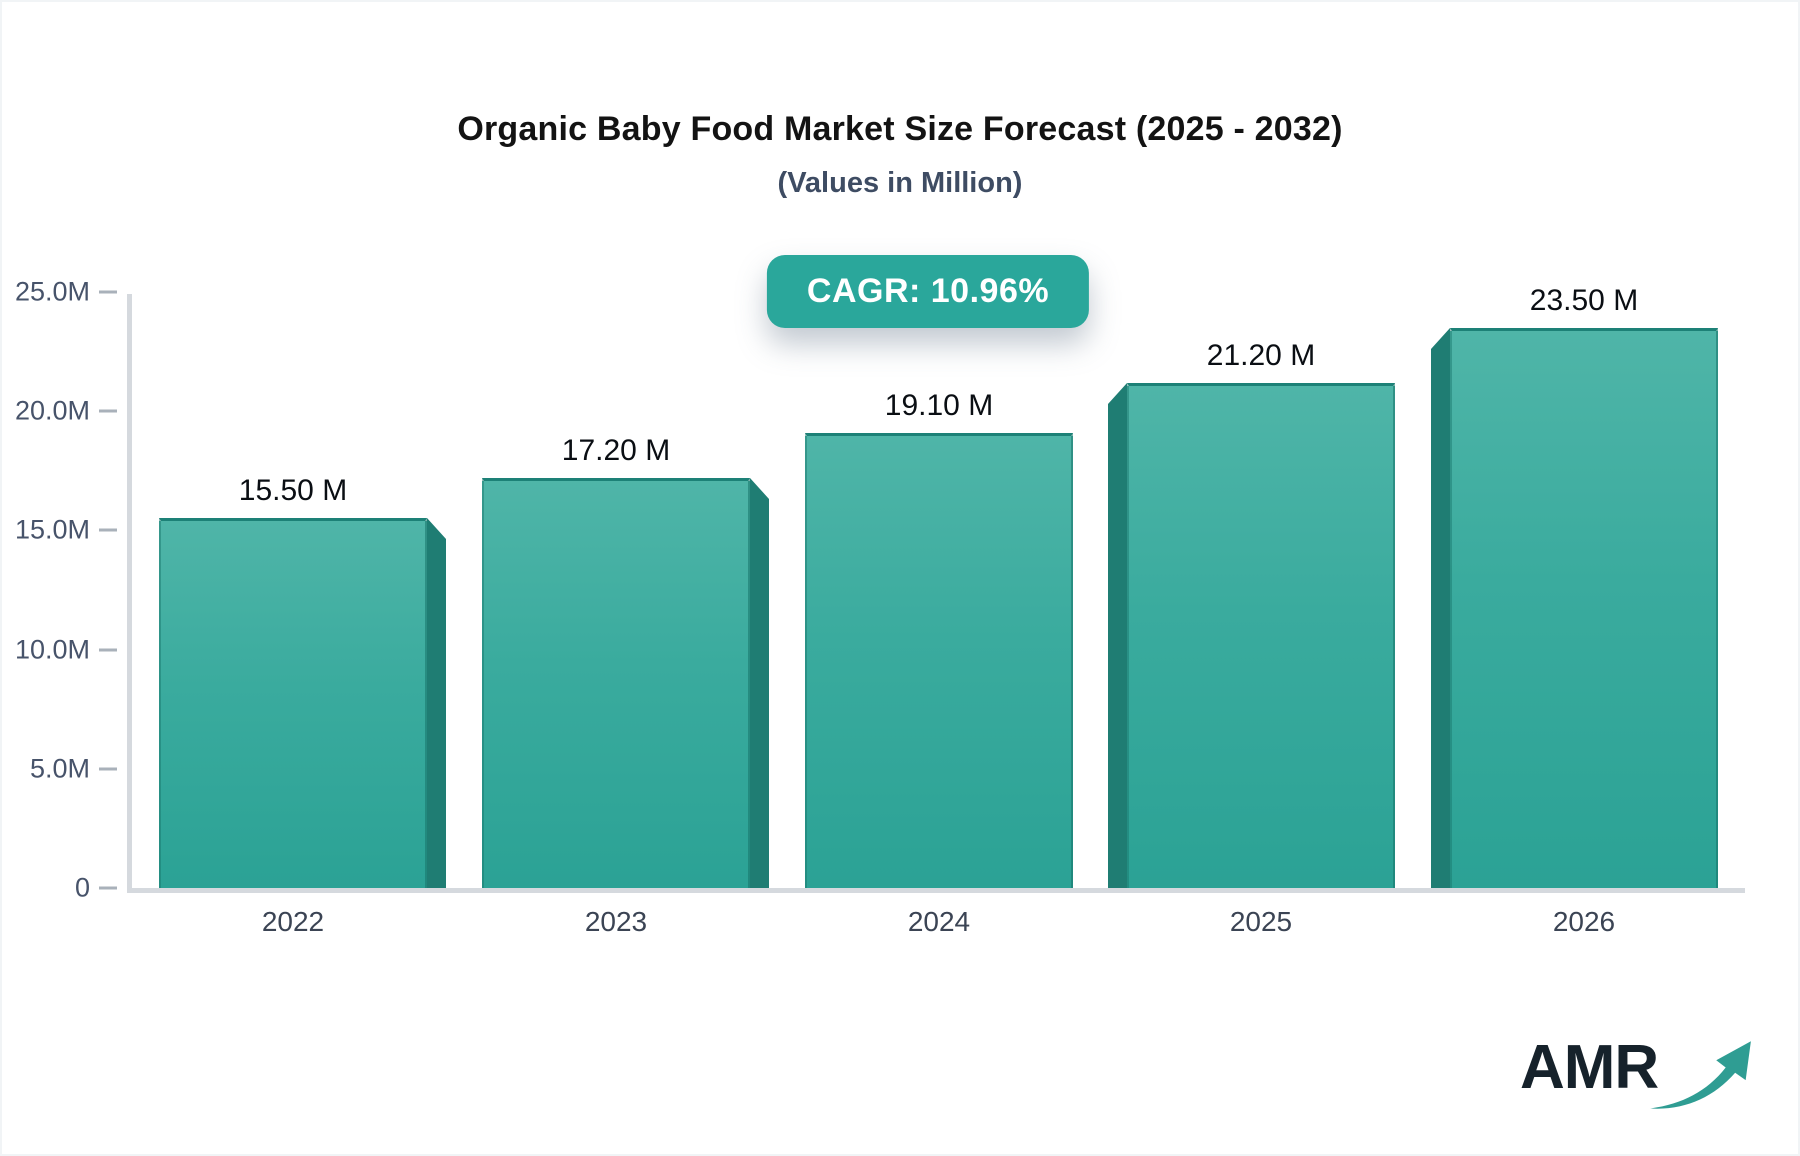 This screenshot has width=1800, height=1156. I want to click on x-axis-label-2024: 2024, so click(939, 921).